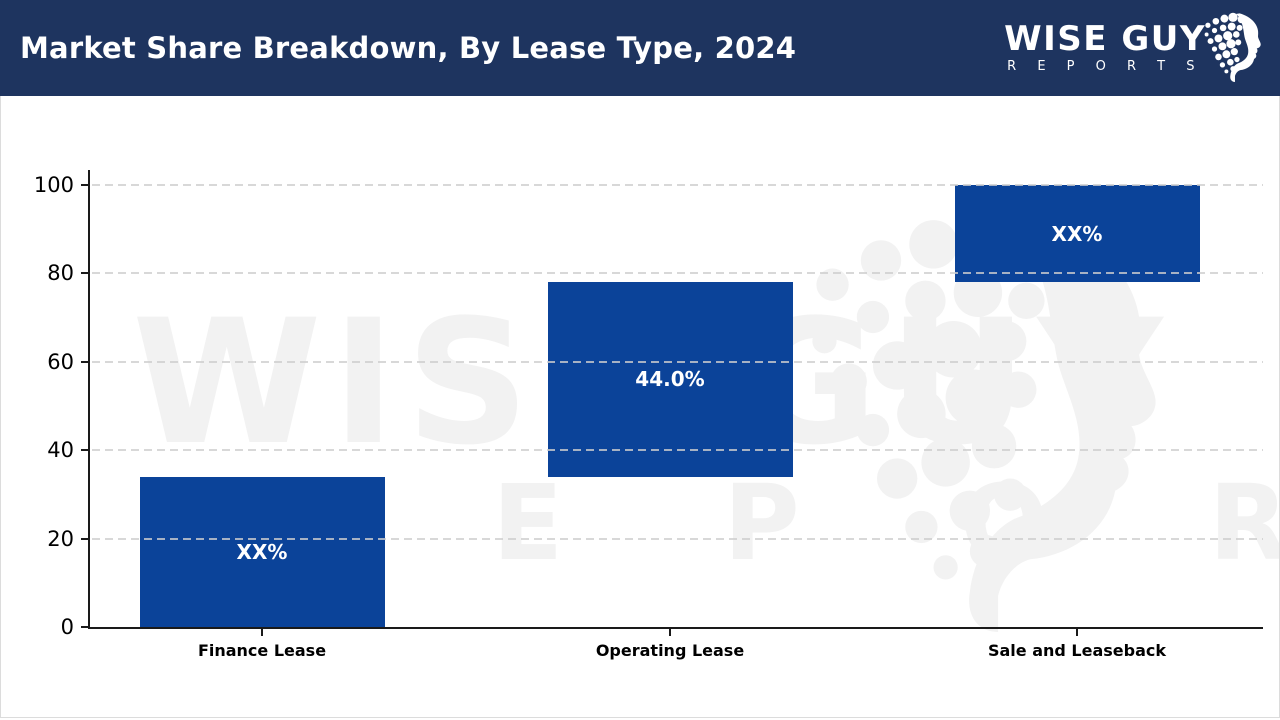 The width and height of the screenshot is (1280, 720). I want to click on bar-value-label: 44.0%, so click(670, 379).